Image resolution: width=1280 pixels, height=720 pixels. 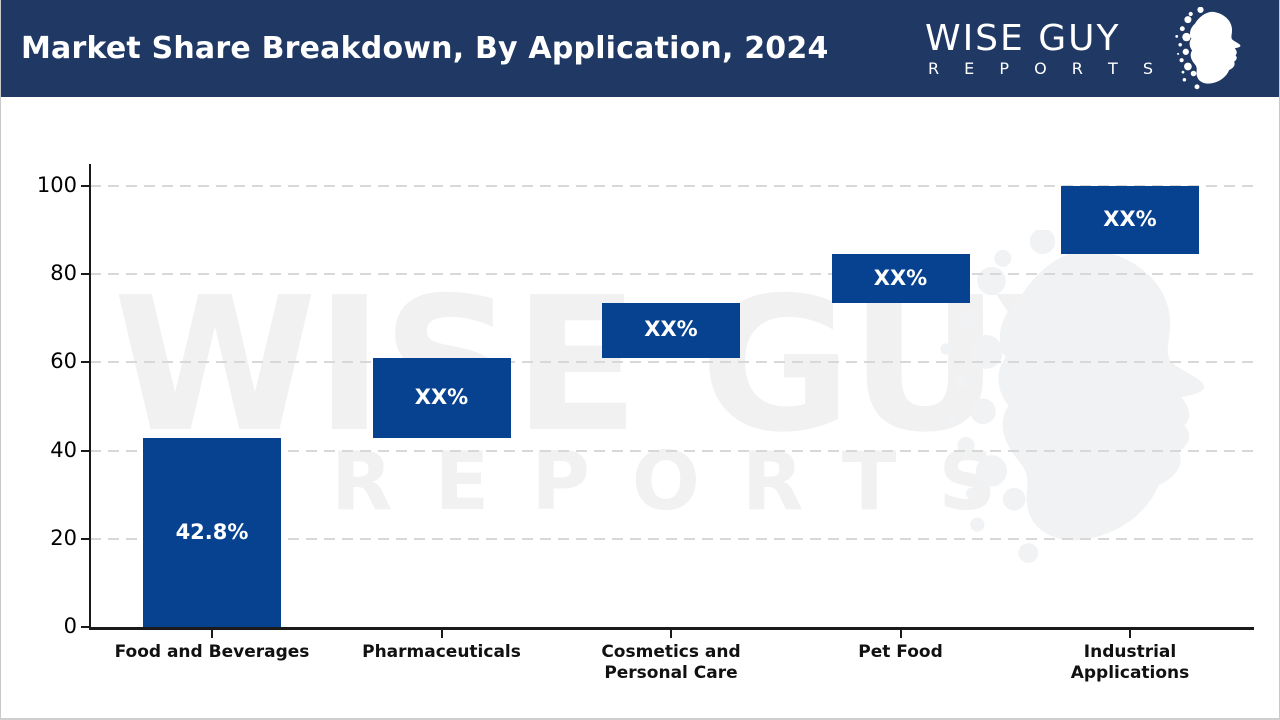 What do you see at coordinates (671, 663) in the screenshot?
I see `x-category-label: Cosmetics and Personal Care` at bounding box center [671, 663].